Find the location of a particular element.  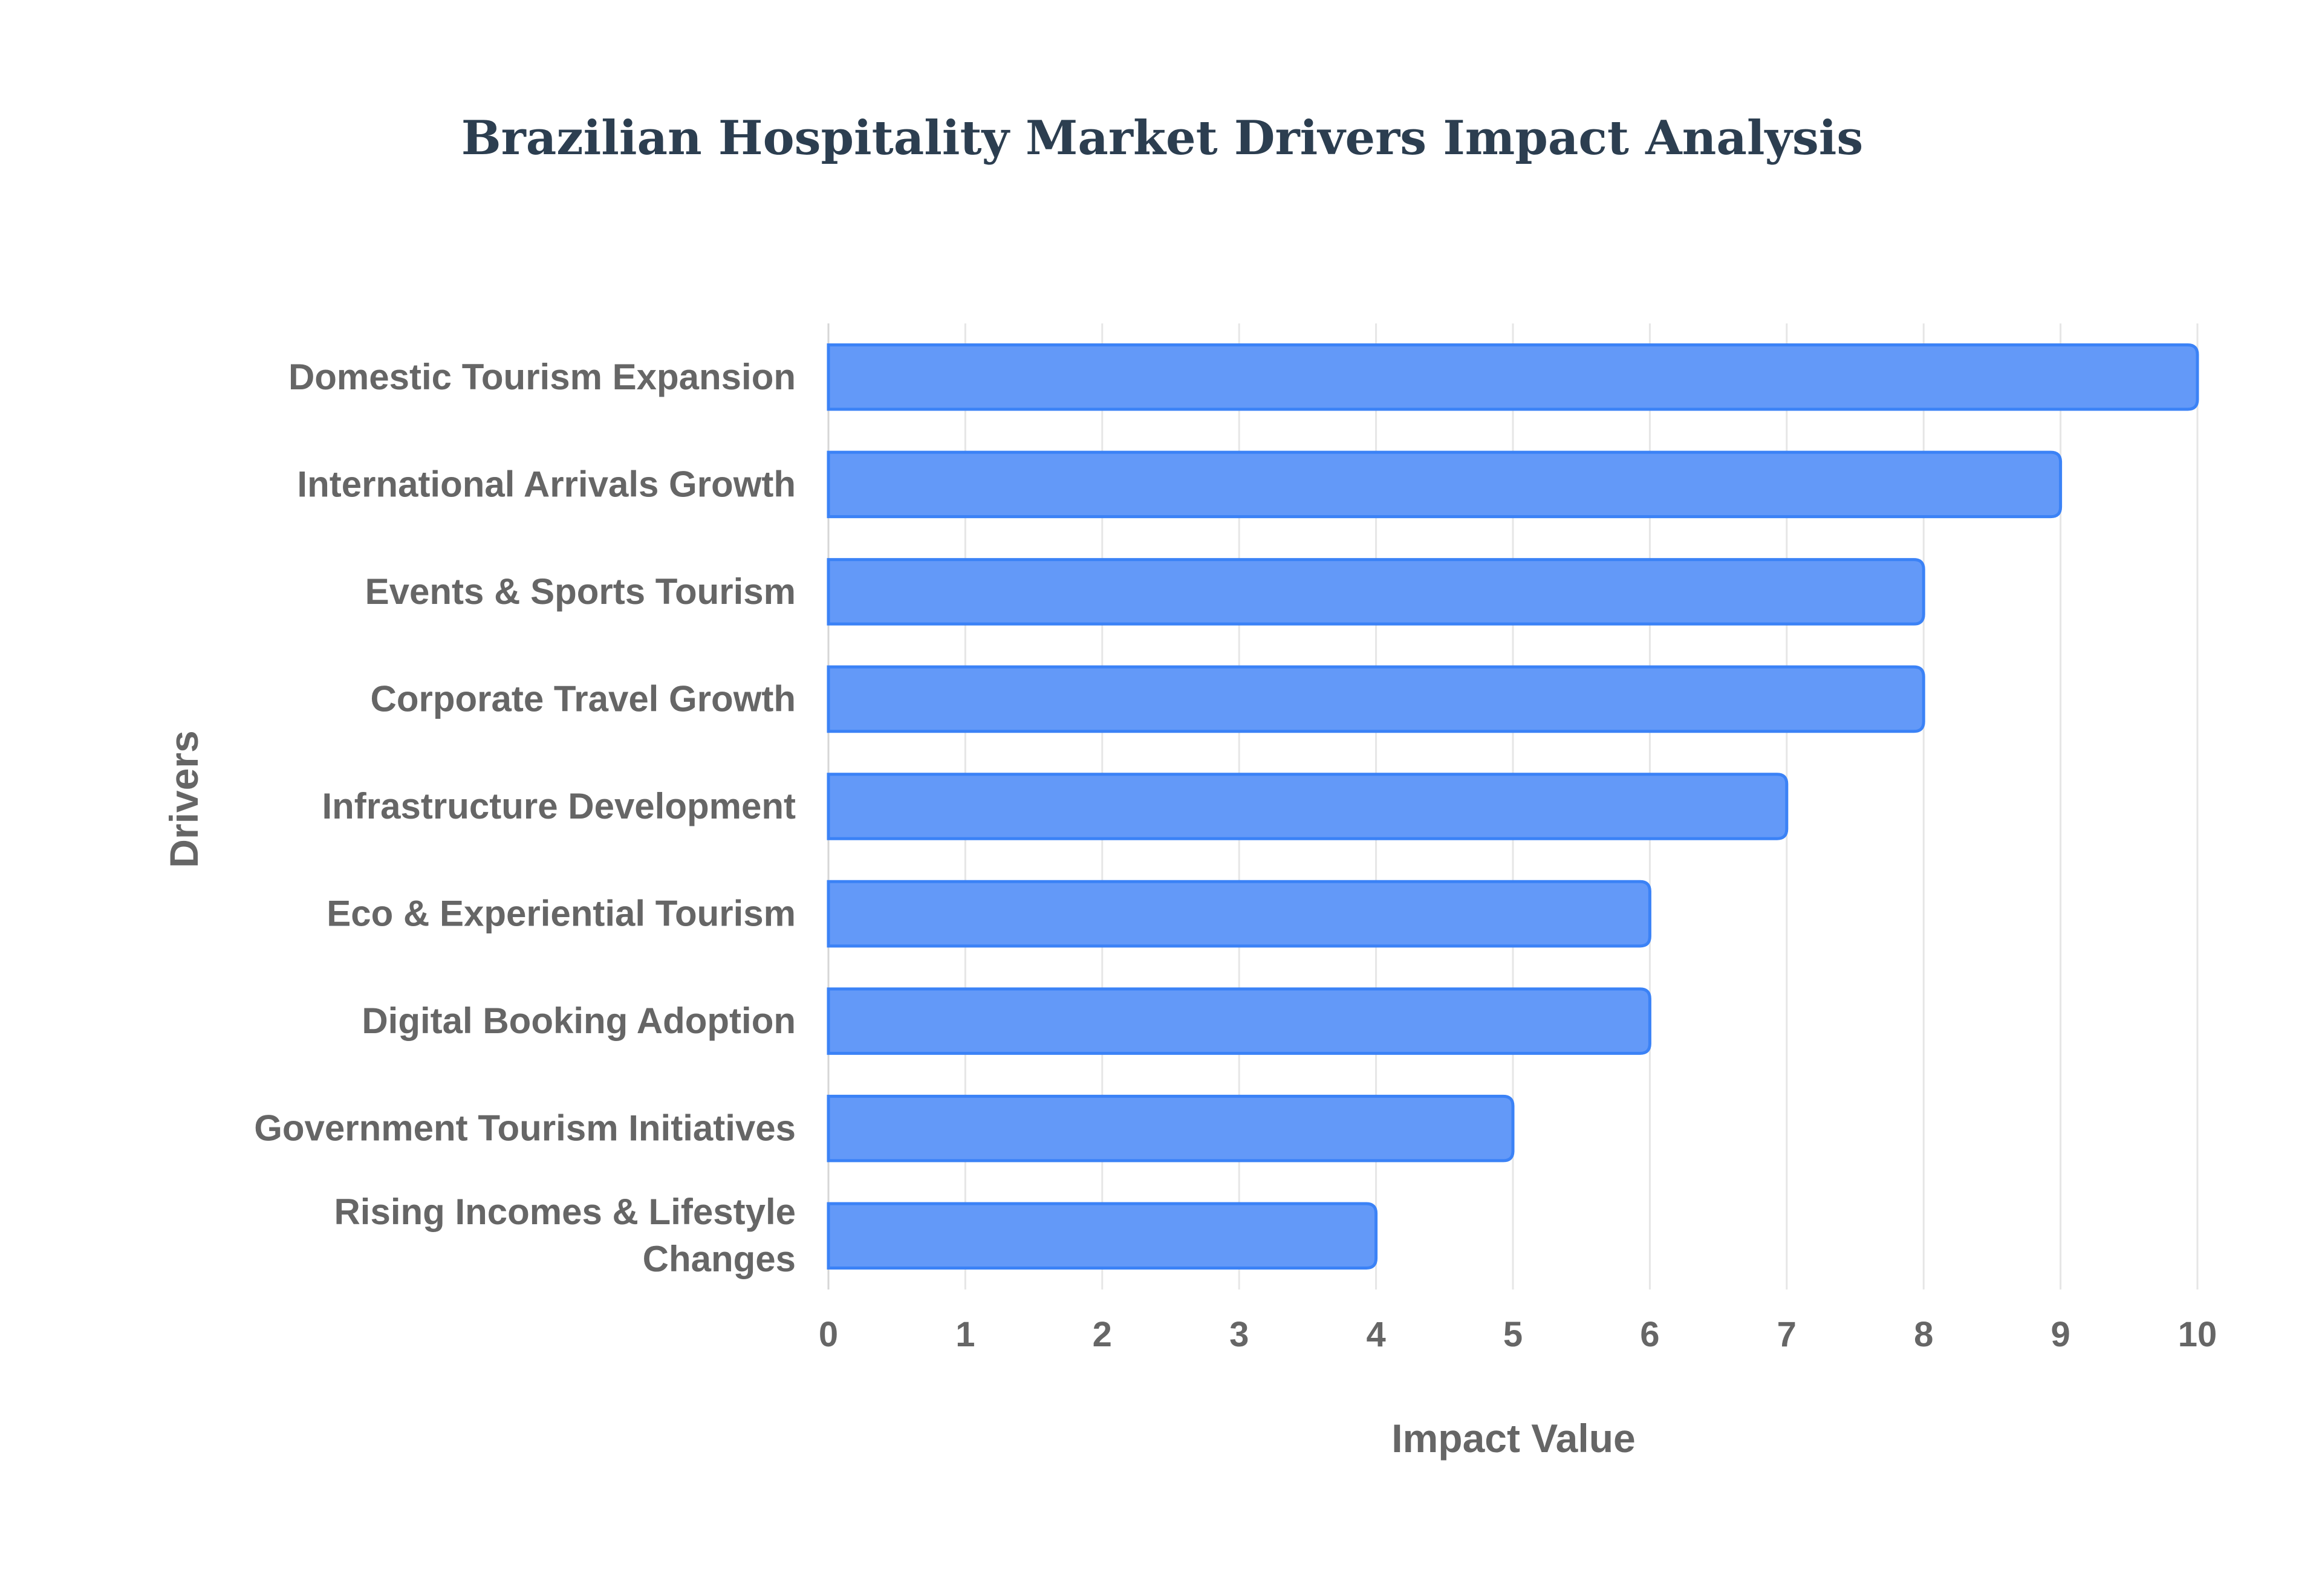

category-label: International Arrivals Growth is located at coordinates (546, 484).